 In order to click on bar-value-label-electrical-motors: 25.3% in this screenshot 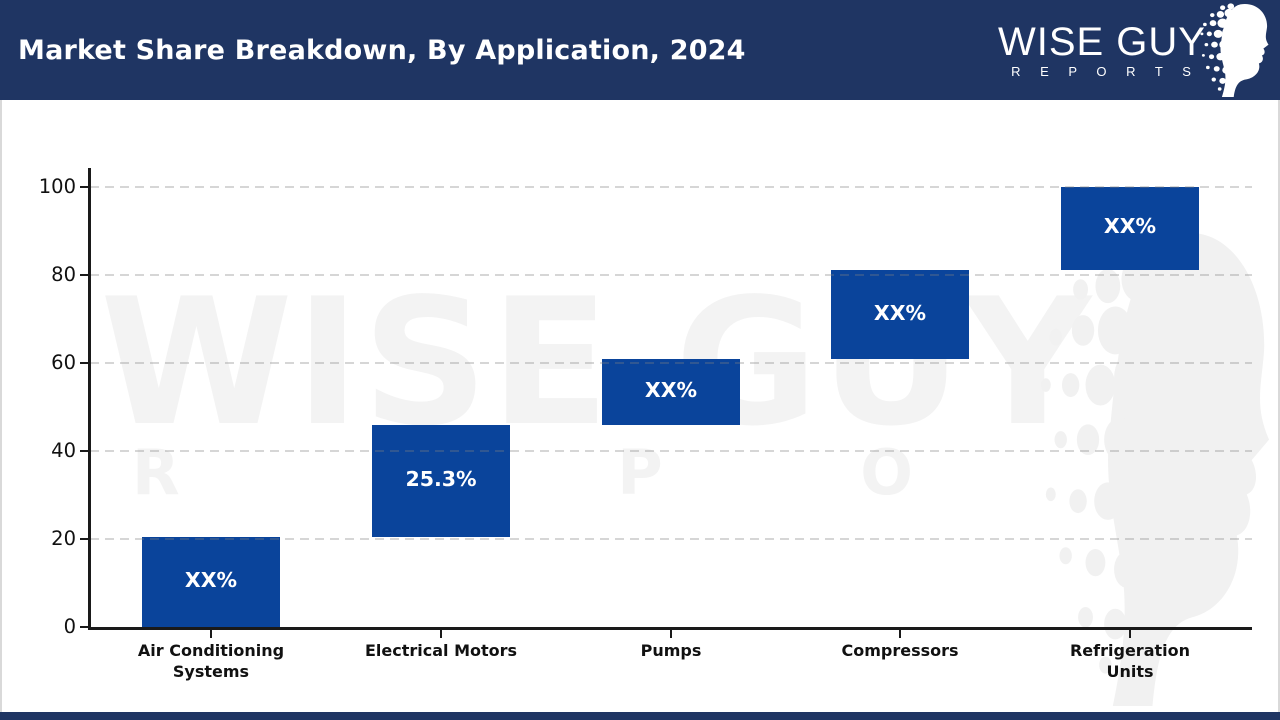, I will do `click(441, 479)`.